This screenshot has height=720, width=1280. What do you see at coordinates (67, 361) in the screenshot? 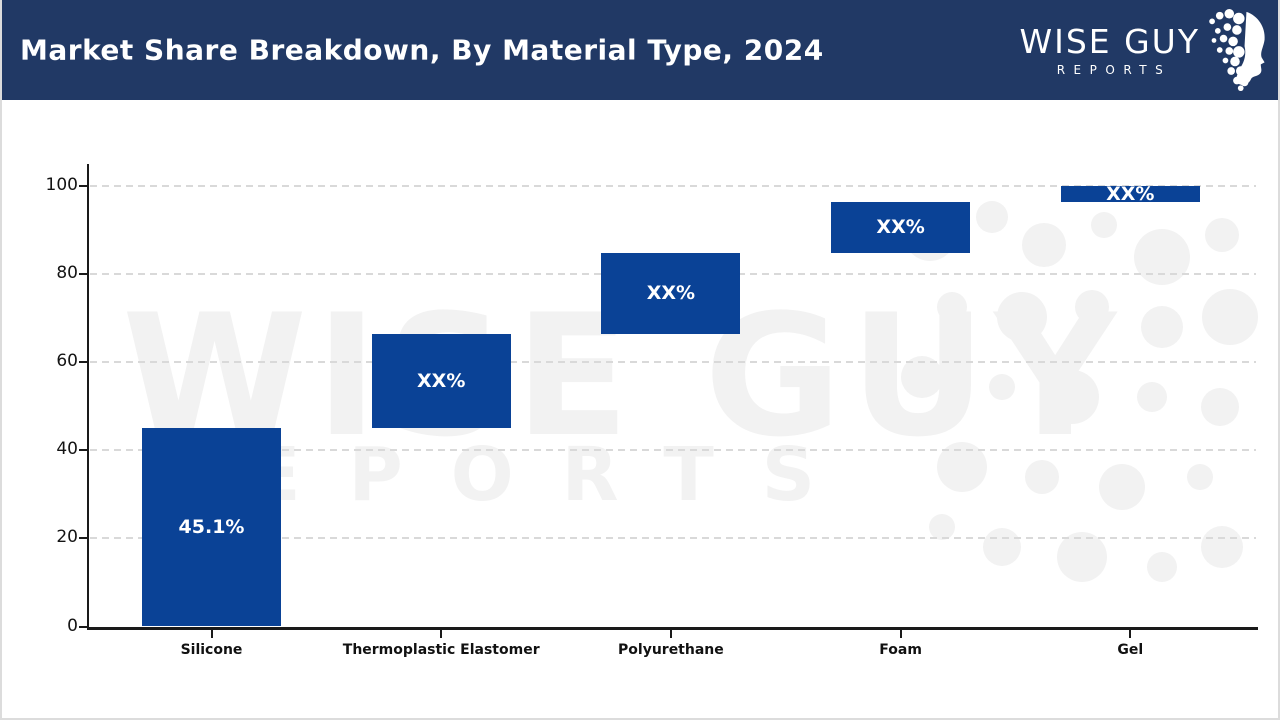
I see `y-tick-label: 60` at bounding box center [67, 361].